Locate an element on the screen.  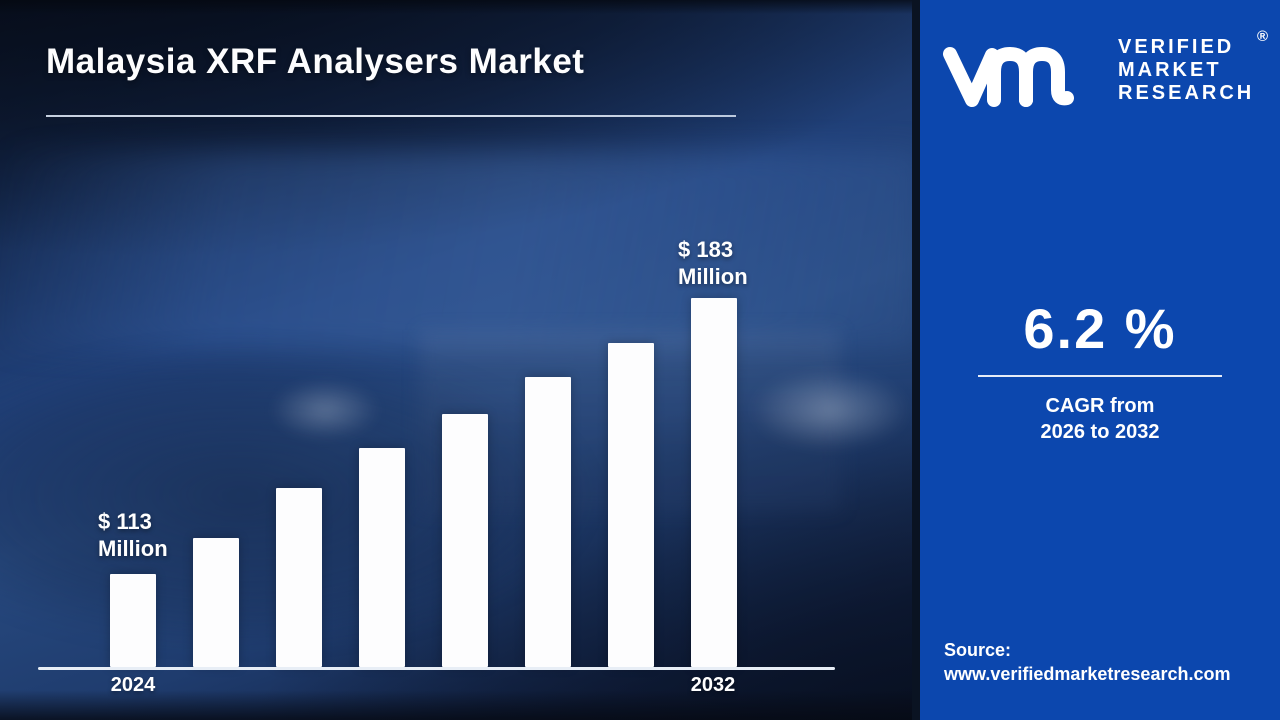
brand-wordmark: VERIFIED MARKET RESEARCH is located at coordinates (1186, 70).